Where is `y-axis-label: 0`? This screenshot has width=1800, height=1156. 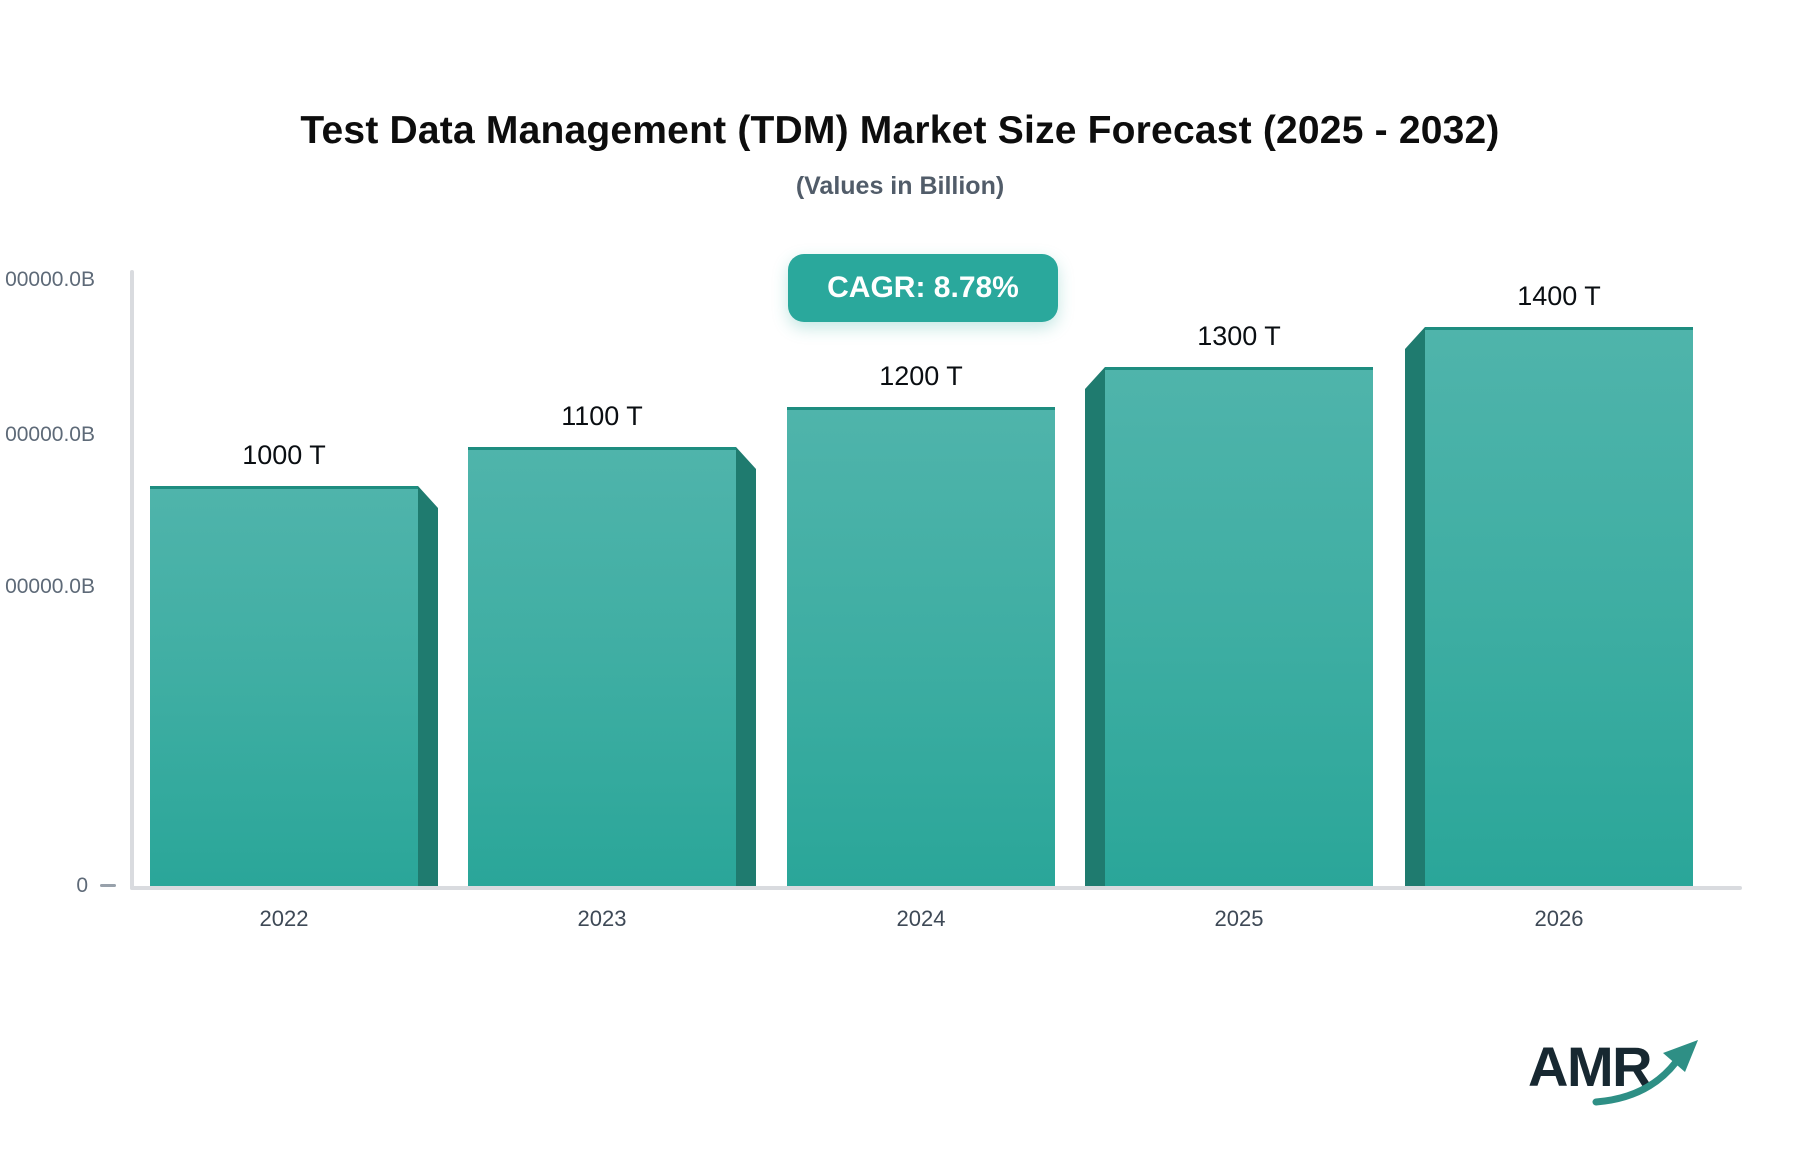
y-axis-label: 0 is located at coordinates (82, 885).